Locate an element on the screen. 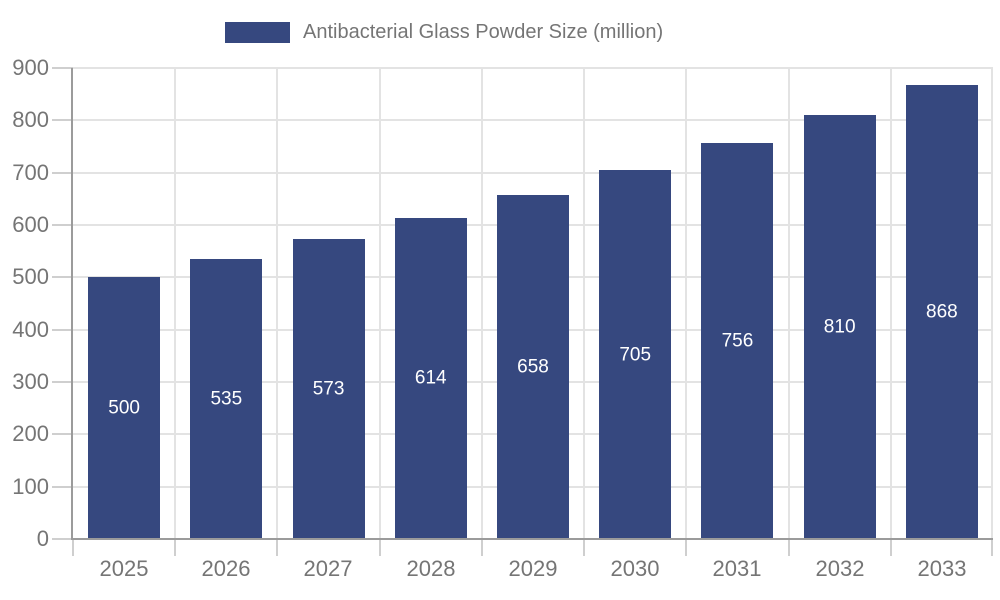 Image resolution: width=1000 pixels, height=600 pixels. bar-value-label: 535 is located at coordinates (226, 399).